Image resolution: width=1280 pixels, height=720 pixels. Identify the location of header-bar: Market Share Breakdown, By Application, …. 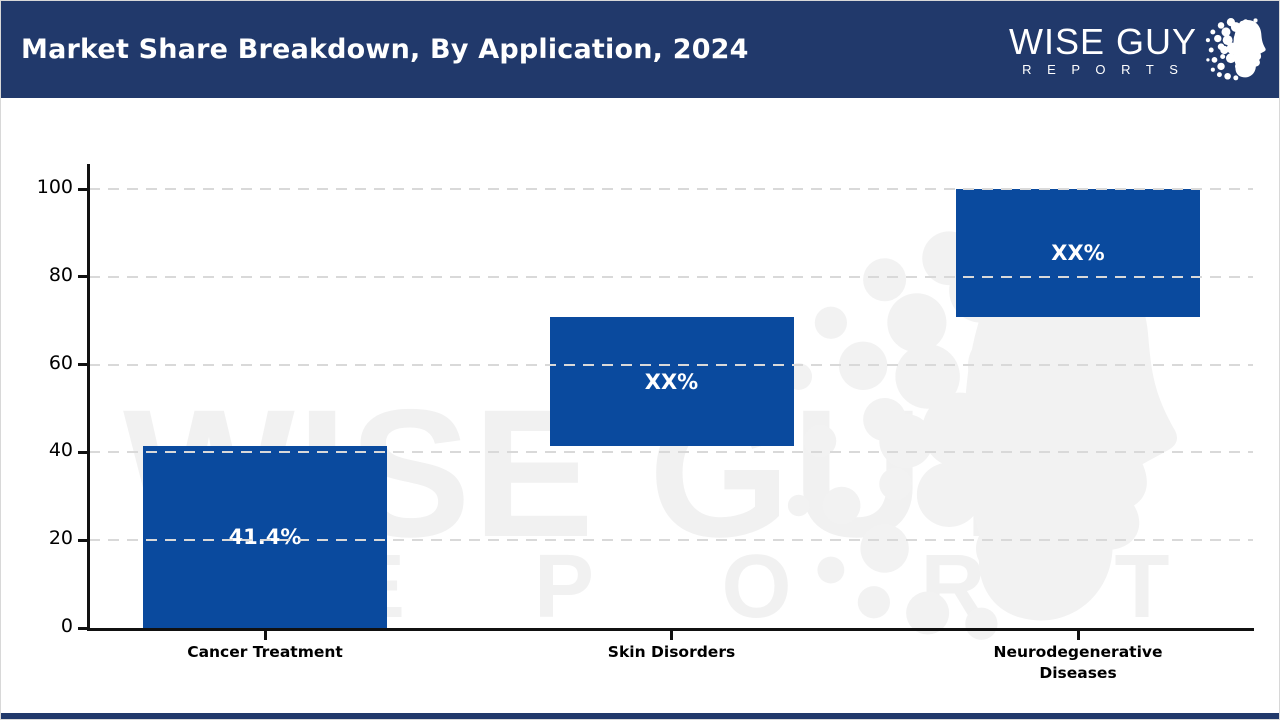
(640, 49).